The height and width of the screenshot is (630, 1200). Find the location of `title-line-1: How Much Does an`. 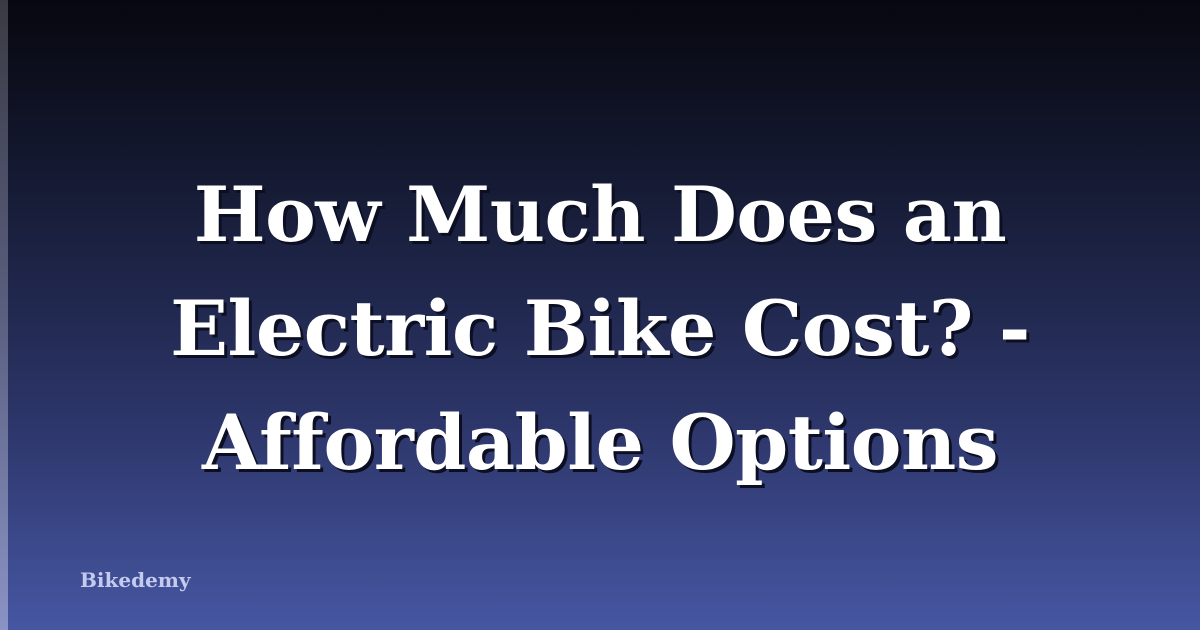

title-line-1: How Much Does an is located at coordinates (600, 214).